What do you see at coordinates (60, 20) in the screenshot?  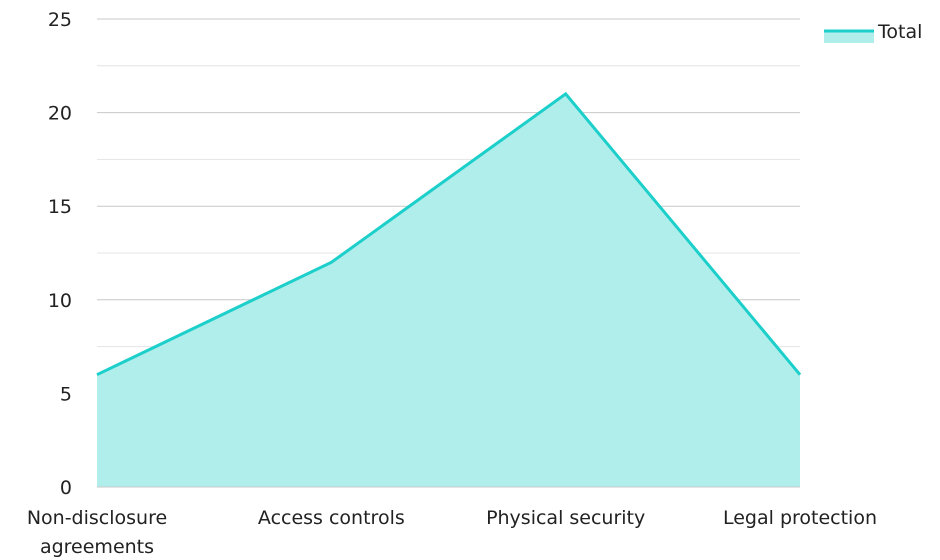 I see `y-tick-label: 25` at bounding box center [60, 20].